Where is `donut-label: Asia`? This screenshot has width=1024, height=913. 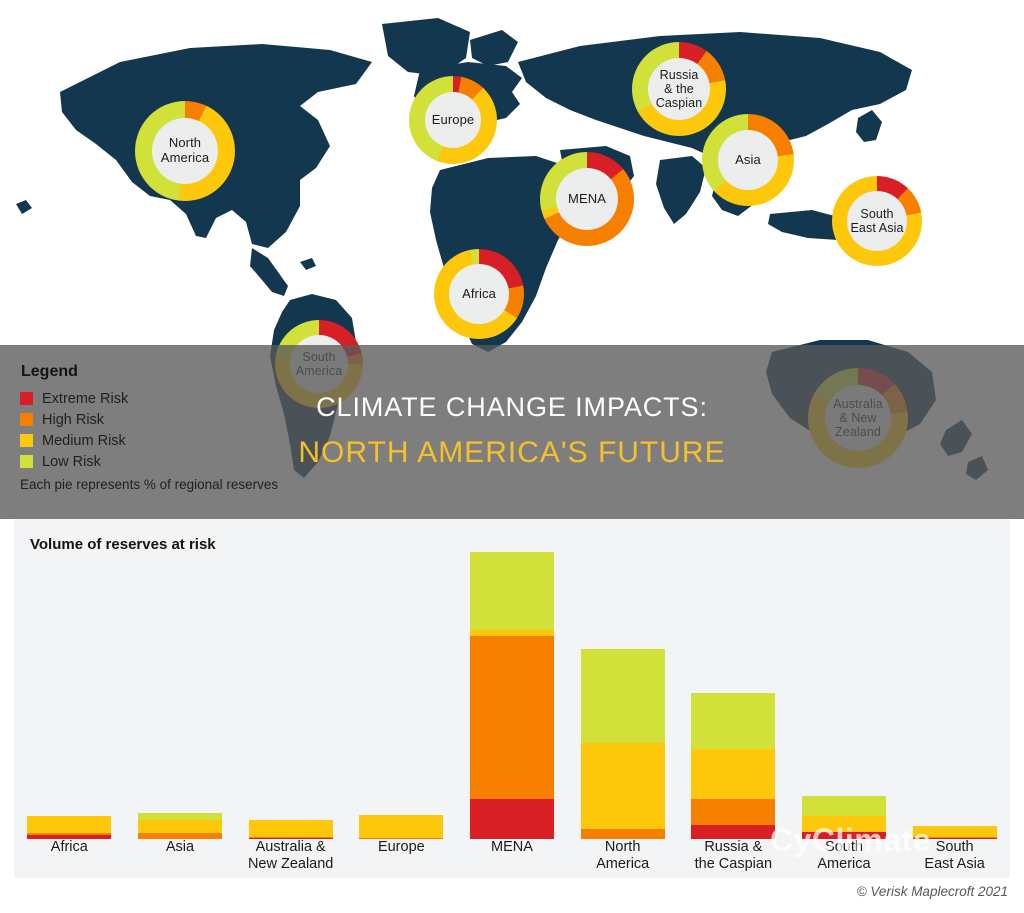 donut-label: Asia is located at coordinates (748, 159).